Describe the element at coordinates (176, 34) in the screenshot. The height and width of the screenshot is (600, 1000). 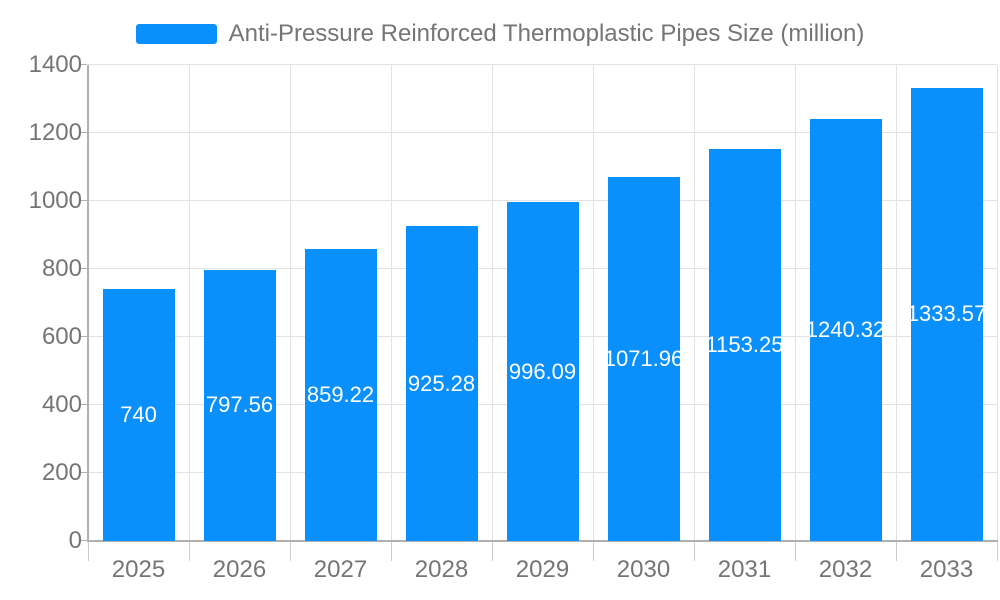
I see `legend-swatch-icon` at that location.